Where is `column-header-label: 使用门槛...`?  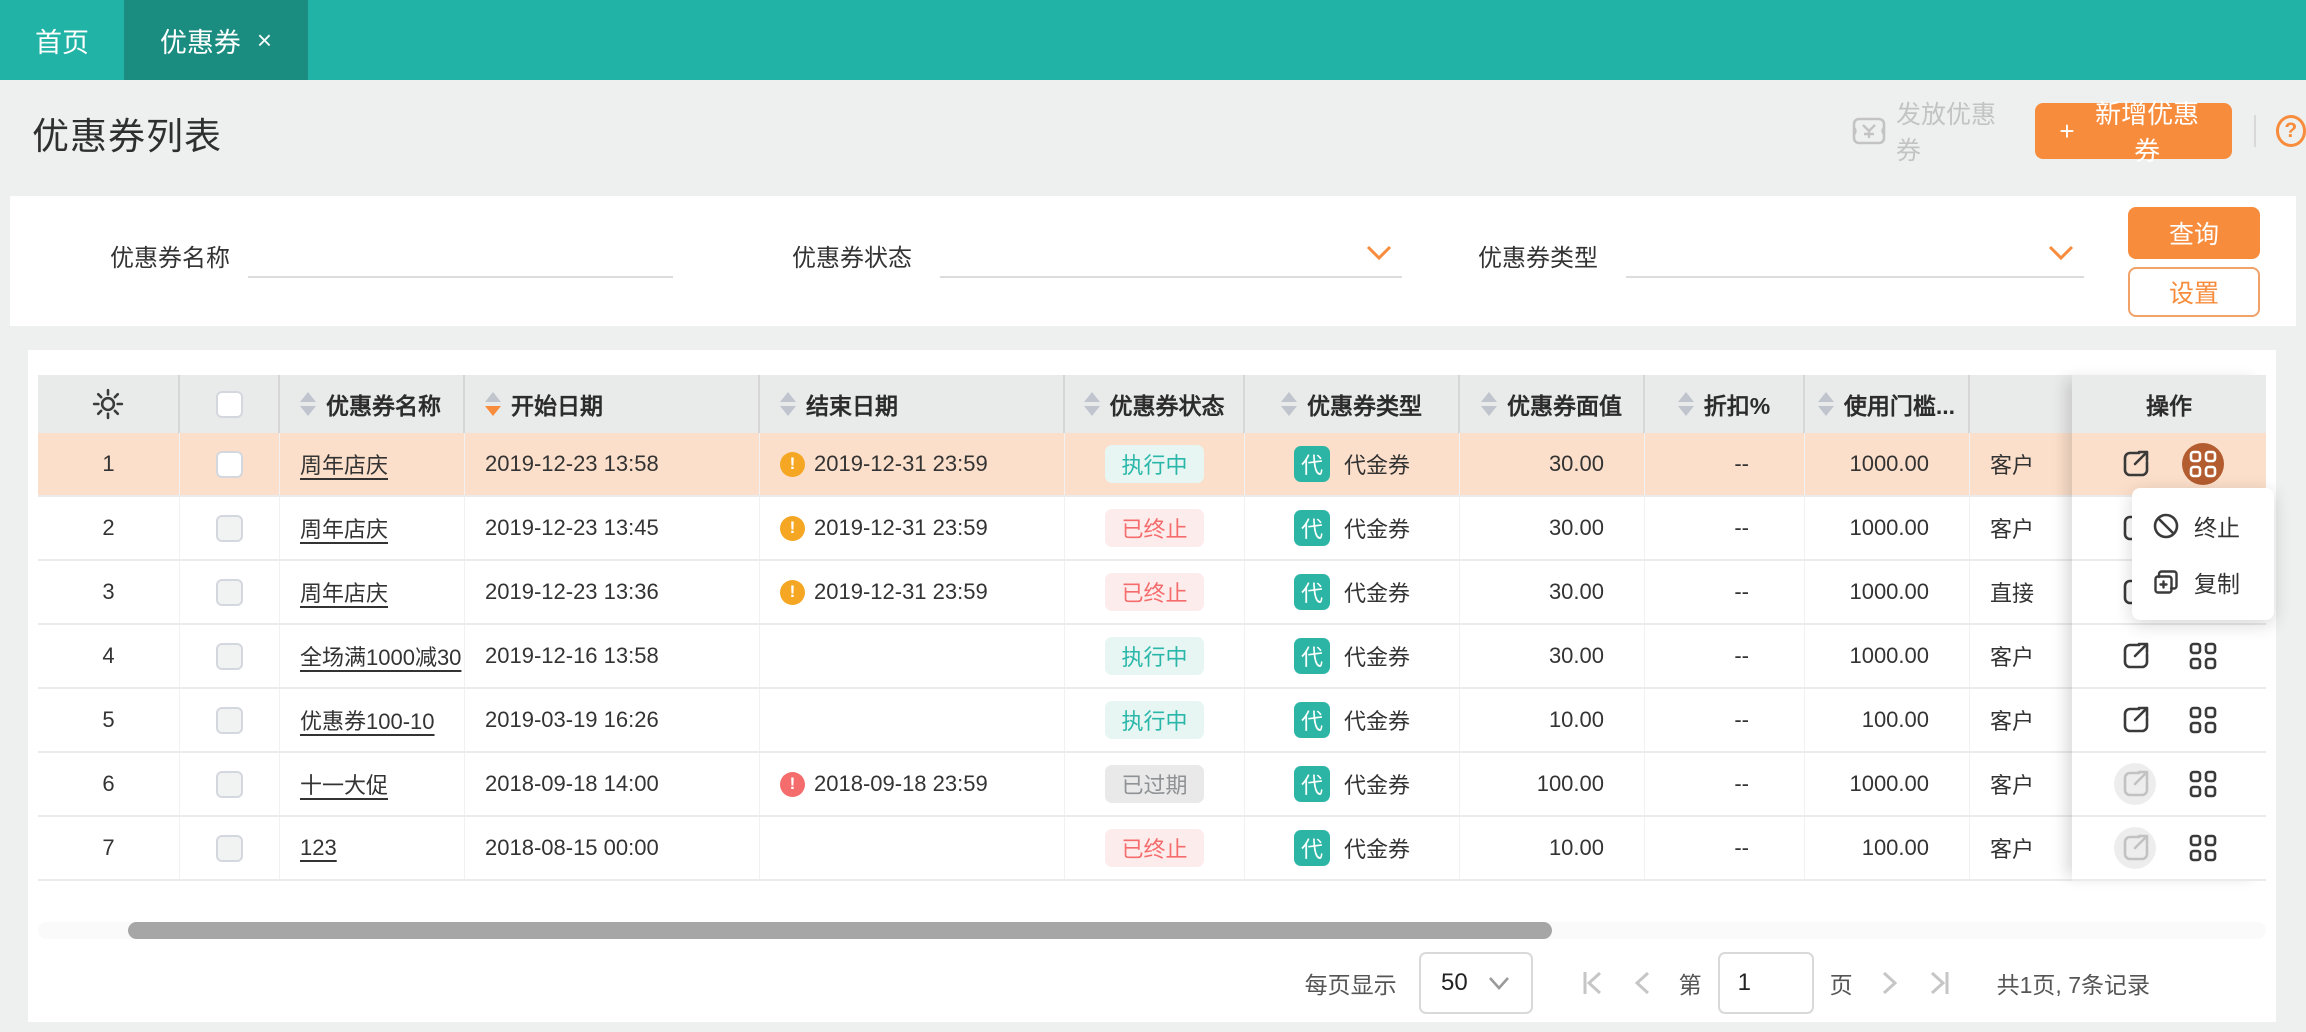
column-header-label: 使用门槛... is located at coordinates (1899, 406).